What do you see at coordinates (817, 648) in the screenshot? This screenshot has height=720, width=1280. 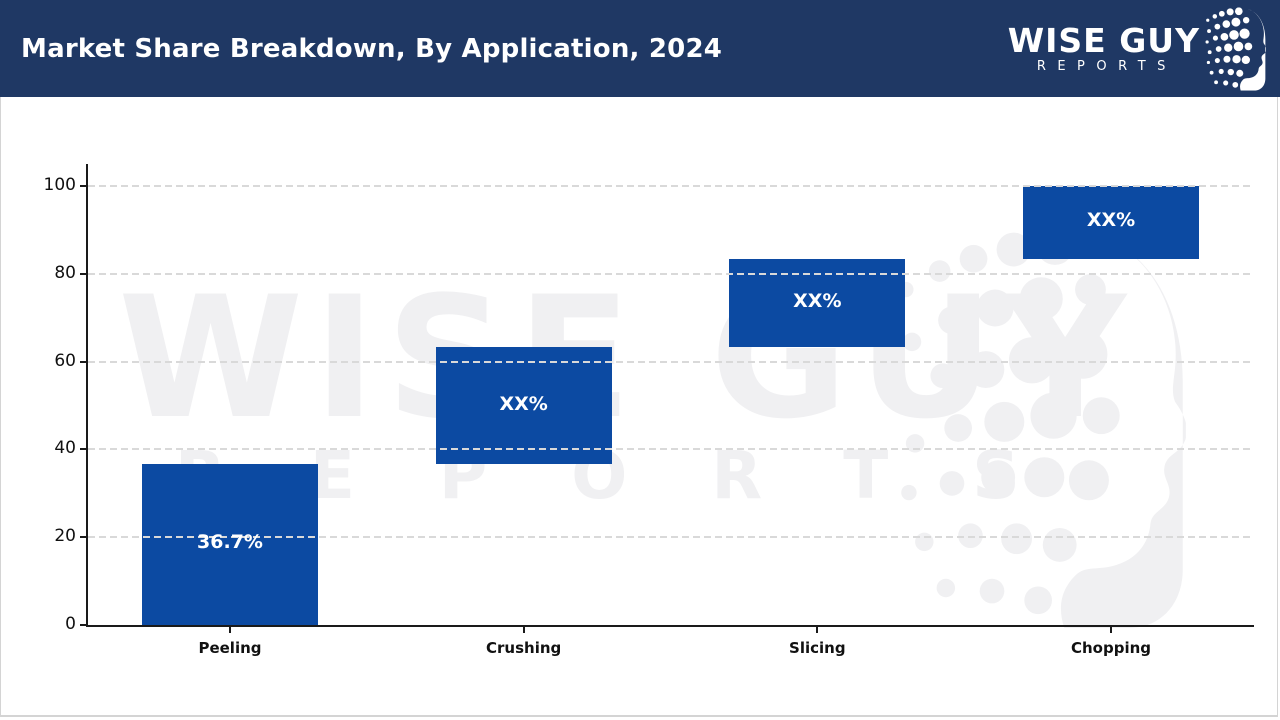 I see `category-label-slicing: Slicing` at bounding box center [817, 648].